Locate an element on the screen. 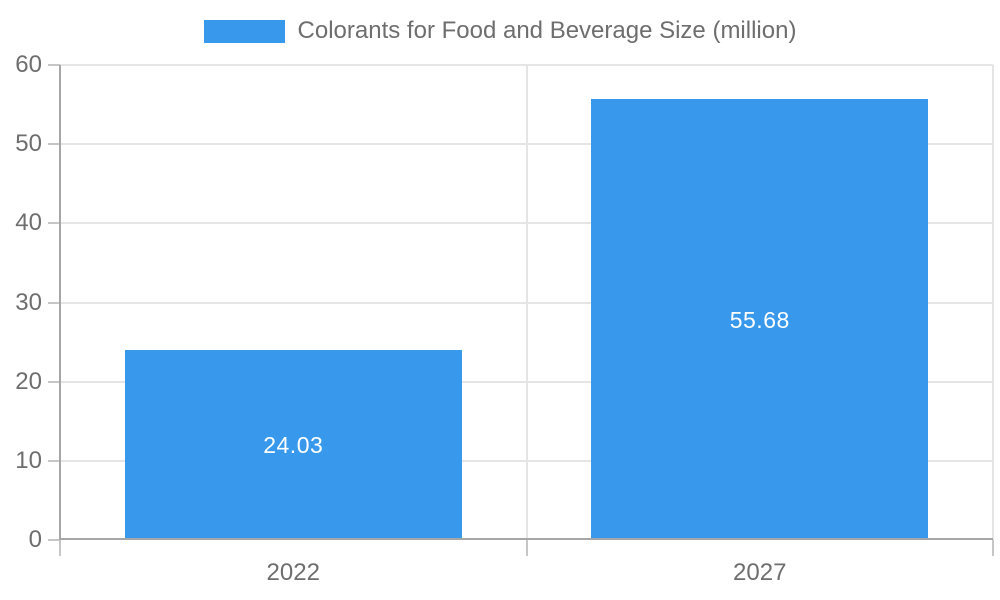  x-tick-label: 2027 is located at coordinates (760, 572).